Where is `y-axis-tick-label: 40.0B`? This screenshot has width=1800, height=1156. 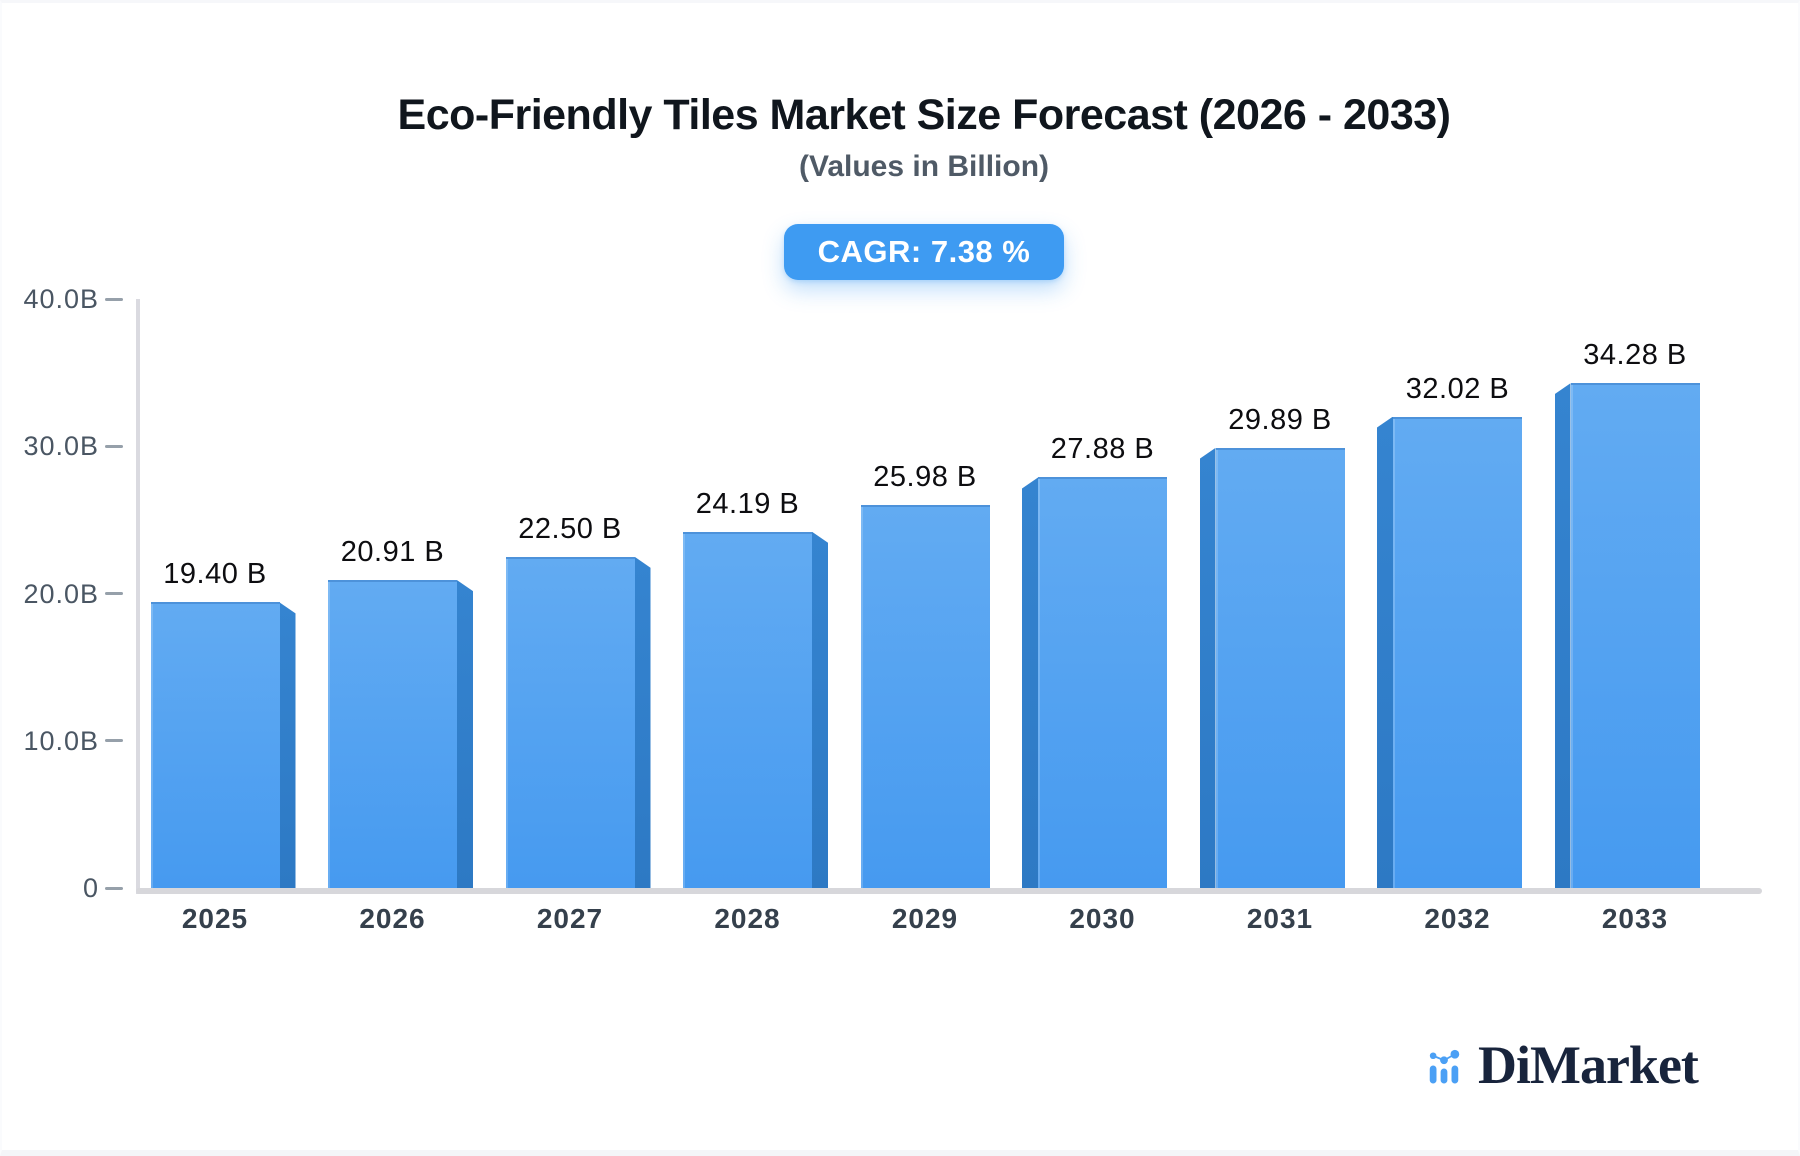
y-axis-tick-label: 40.0B is located at coordinates (61, 299).